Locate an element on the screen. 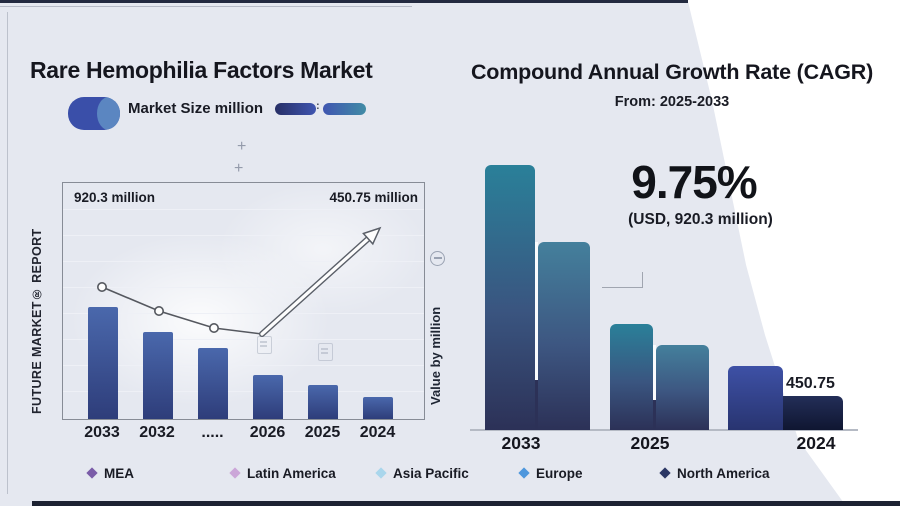  watermark-vertical-text: FUTURE MARKET® REPORT is located at coordinates (37, 321).